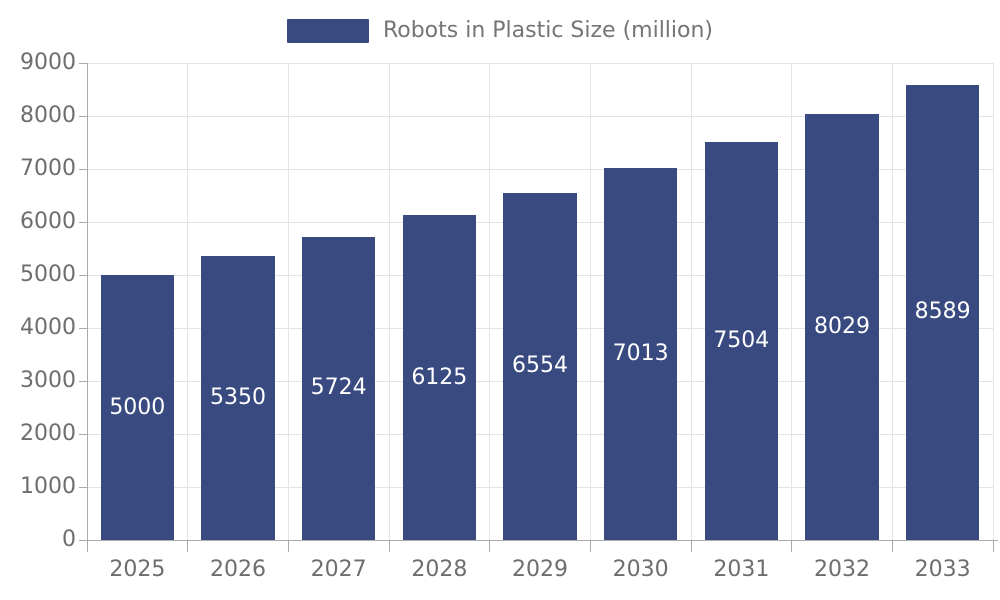 Image resolution: width=1000 pixels, height=600 pixels. Describe the element at coordinates (540, 569) in the screenshot. I see `x-axis-tick-label: 2029` at that location.